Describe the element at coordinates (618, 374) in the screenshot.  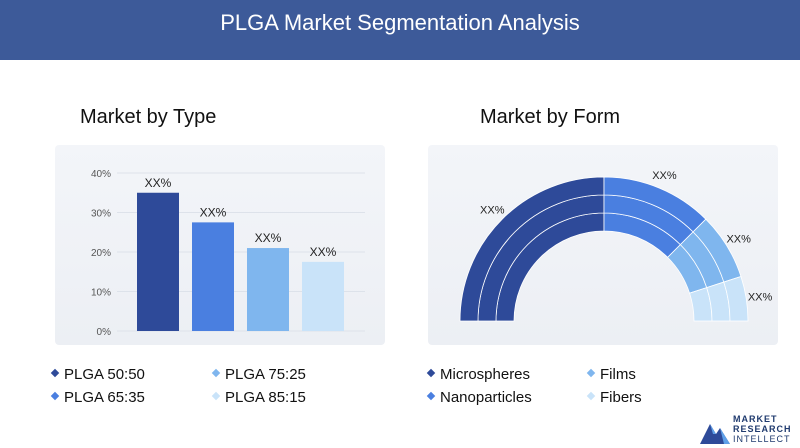
I see `legend-label: Films` at that location.